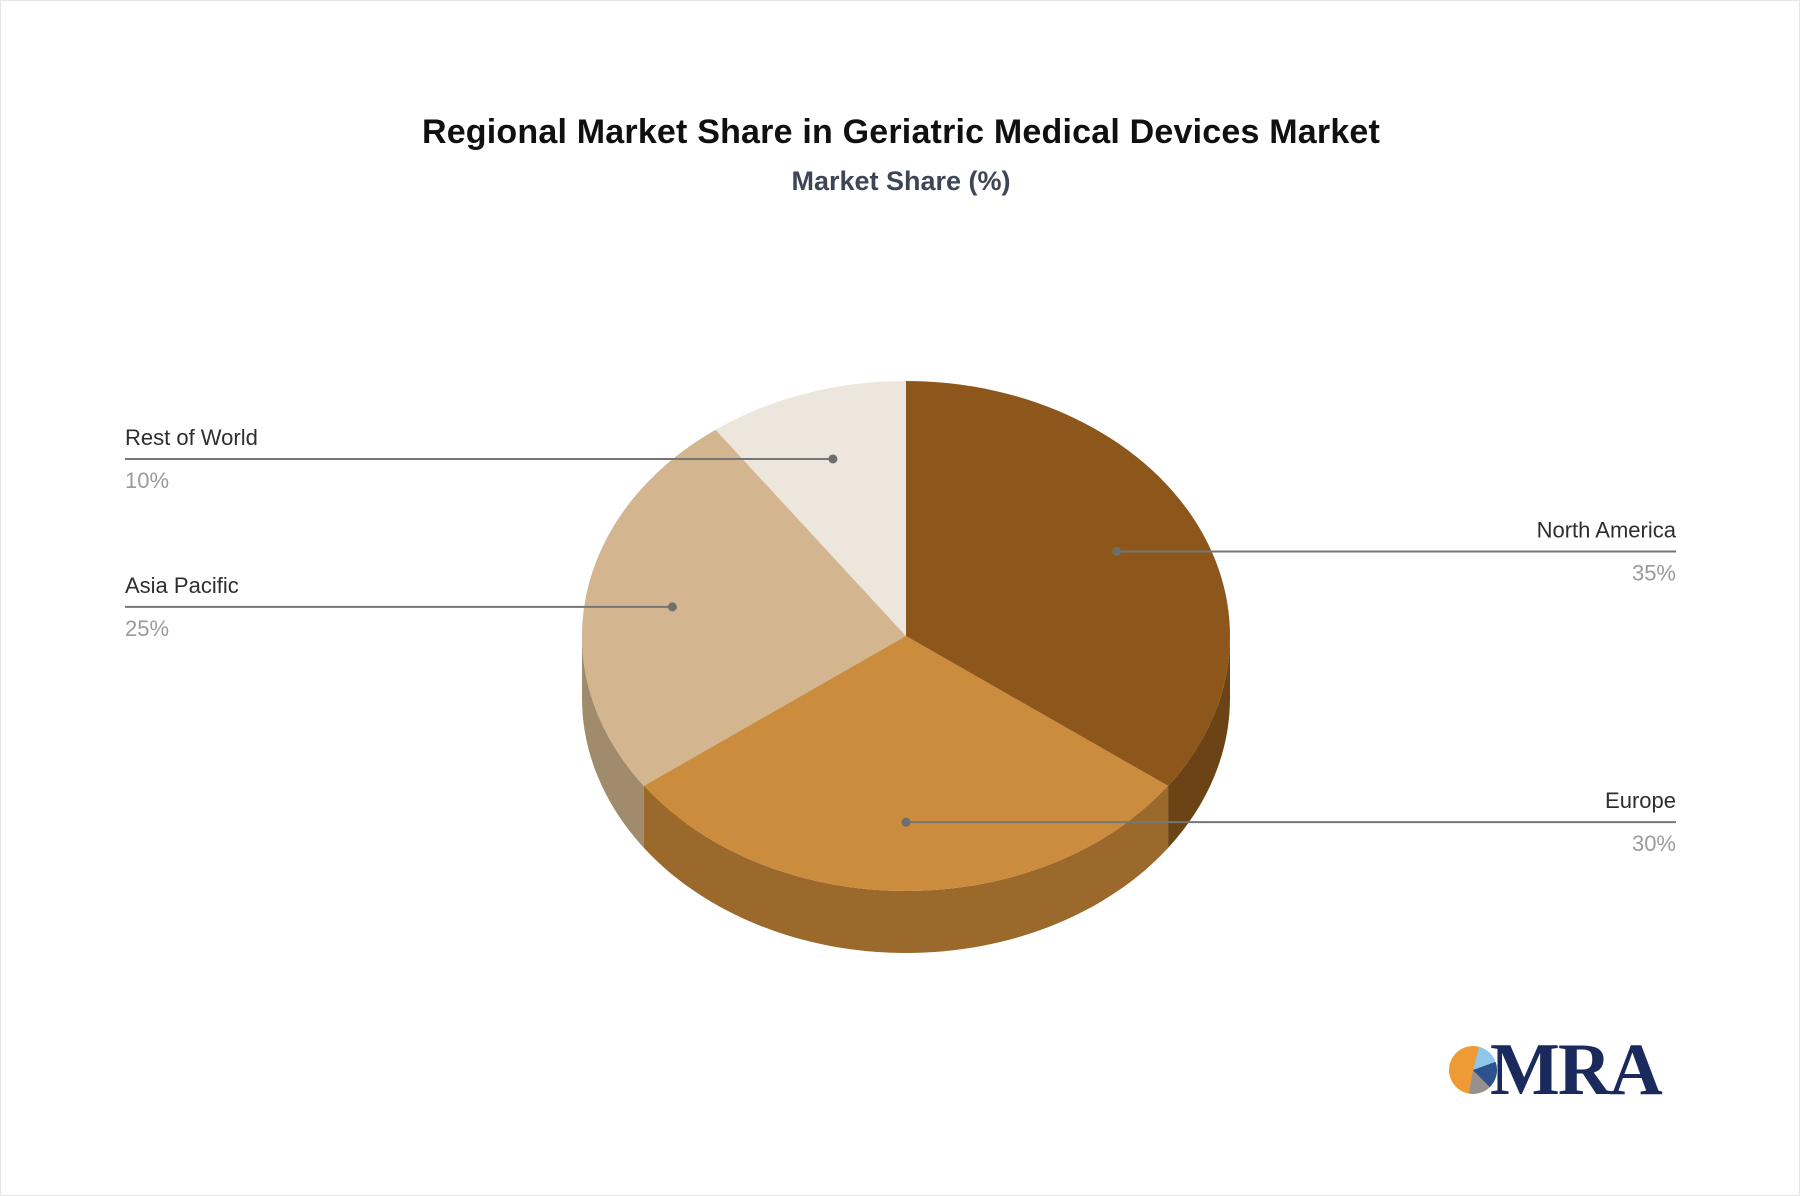 The image size is (1800, 1196). Describe the element at coordinates (810, 508) in the screenshot. I see `pie-slice-rest-of-world` at that location.